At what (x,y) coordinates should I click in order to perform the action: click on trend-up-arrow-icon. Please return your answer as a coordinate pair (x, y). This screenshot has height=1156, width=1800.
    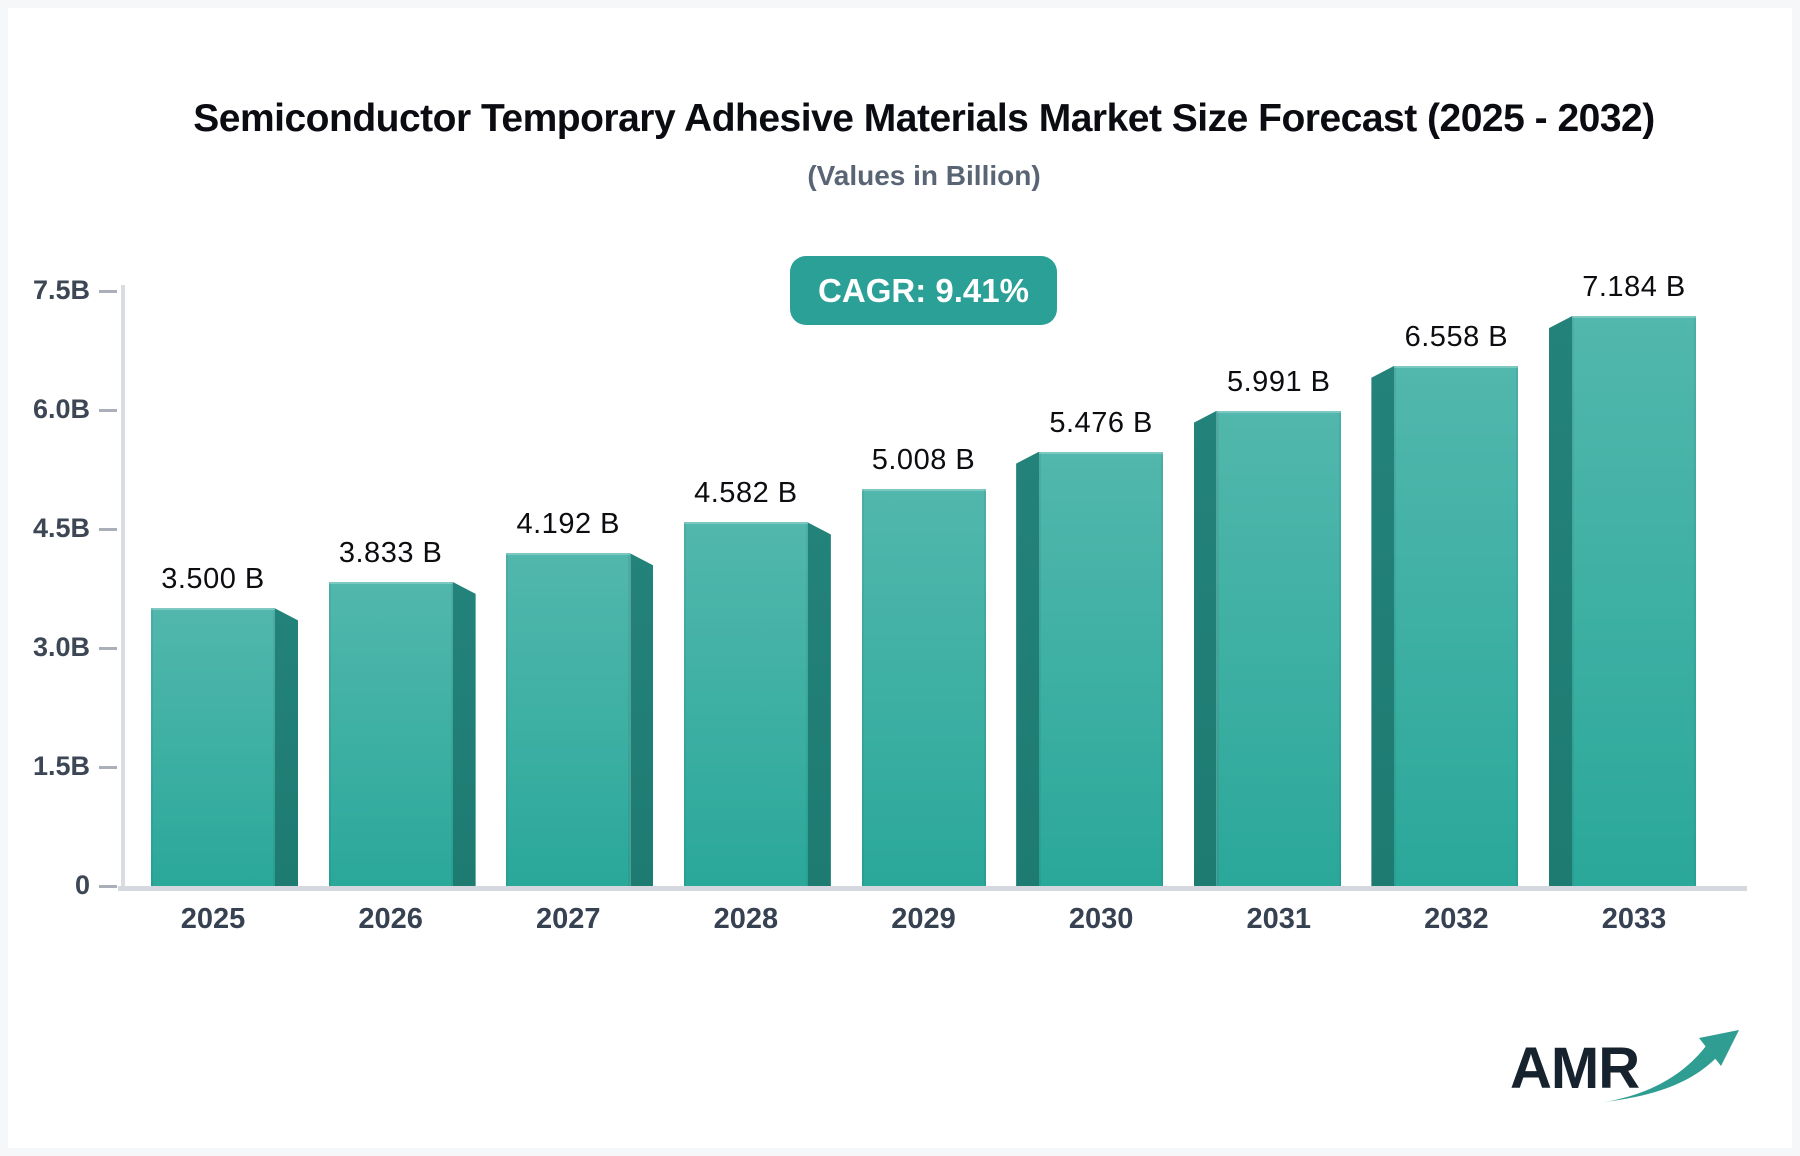
    Looking at the image, I should click on (1671, 1066).